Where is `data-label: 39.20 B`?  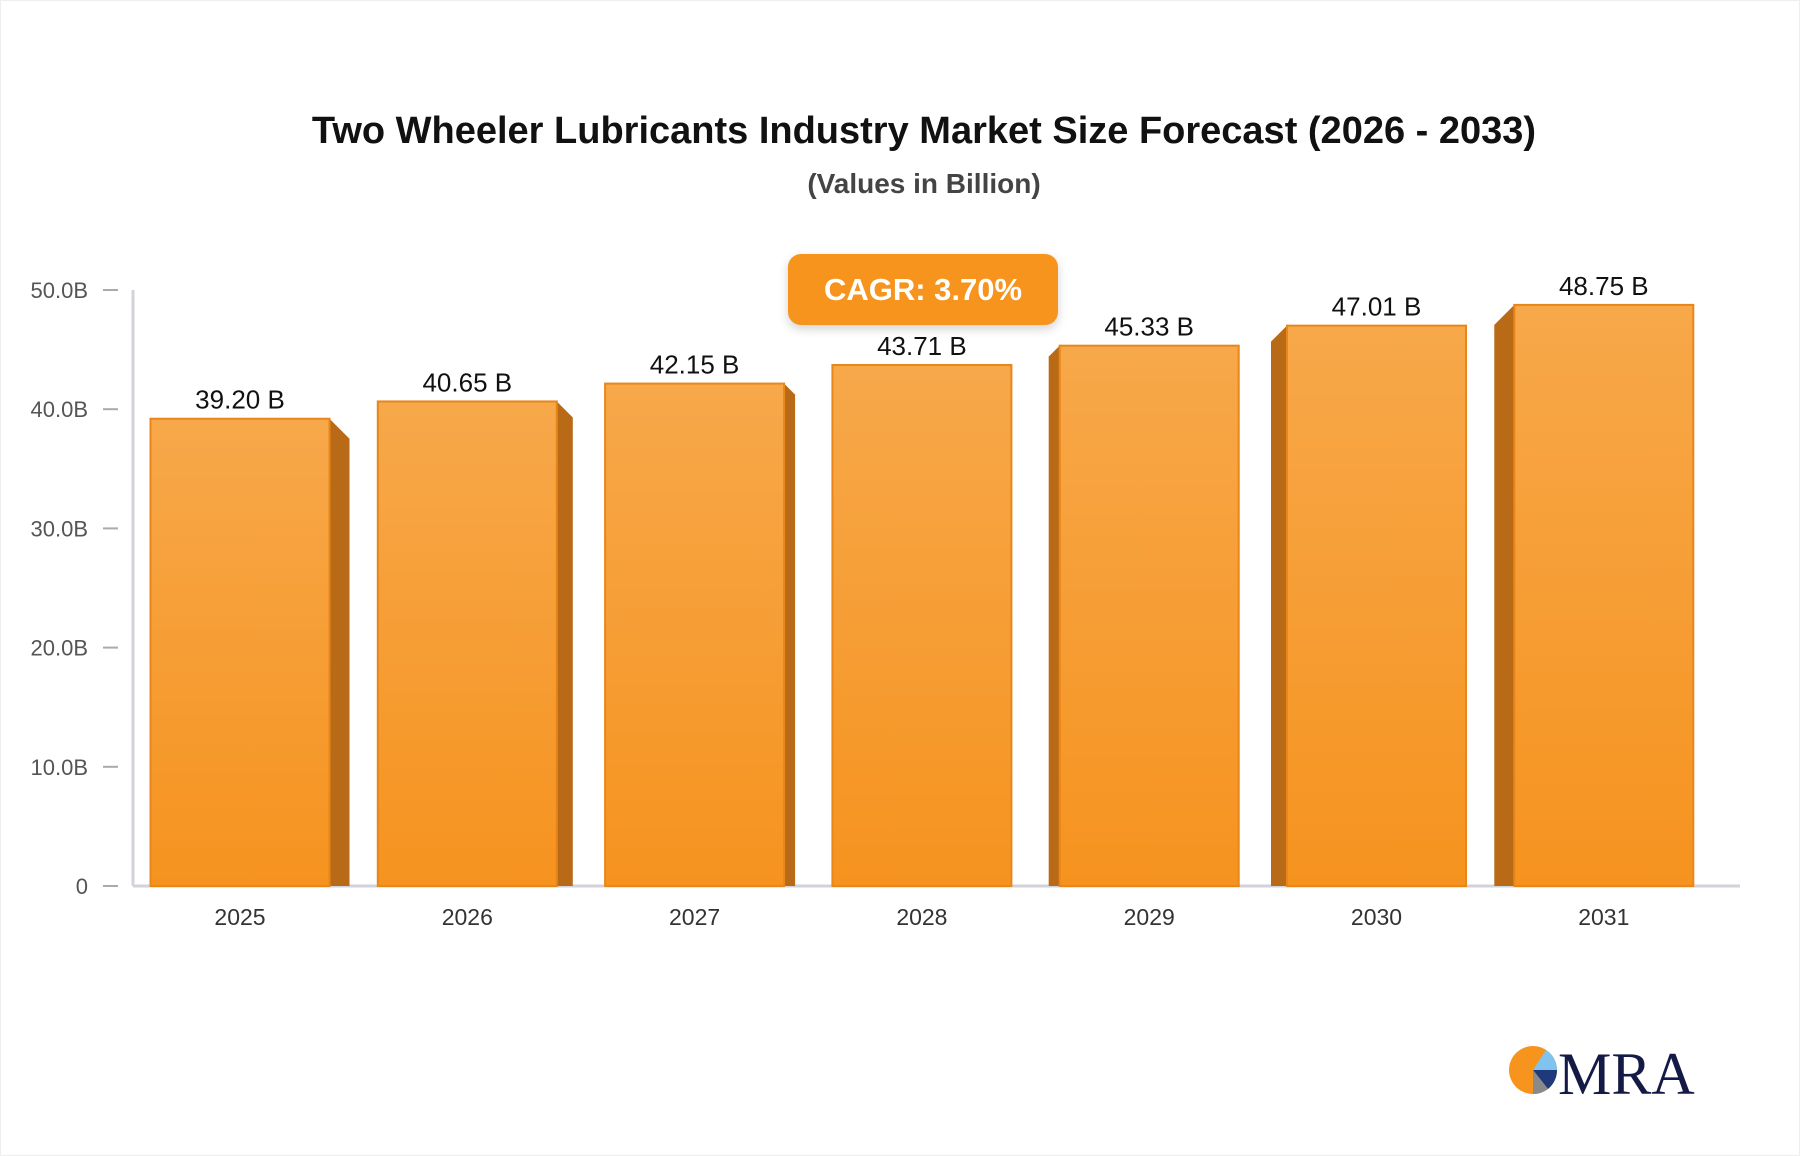 data-label: 39.20 B is located at coordinates (240, 400).